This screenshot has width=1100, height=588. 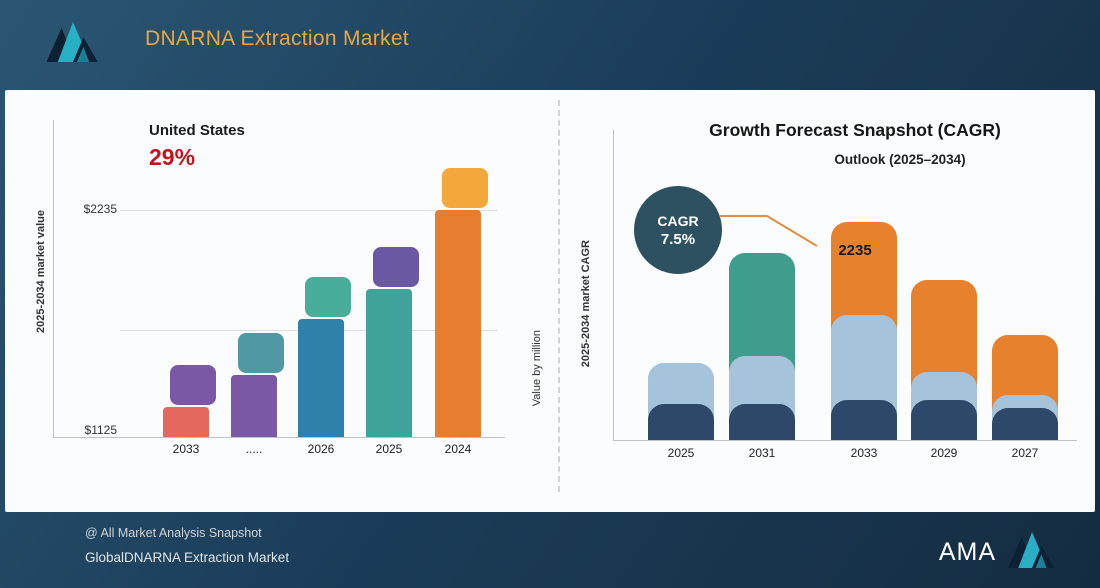 What do you see at coordinates (100, 430) in the screenshot?
I see `y-tick-1125: $1125` at bounding box center [100, 430].